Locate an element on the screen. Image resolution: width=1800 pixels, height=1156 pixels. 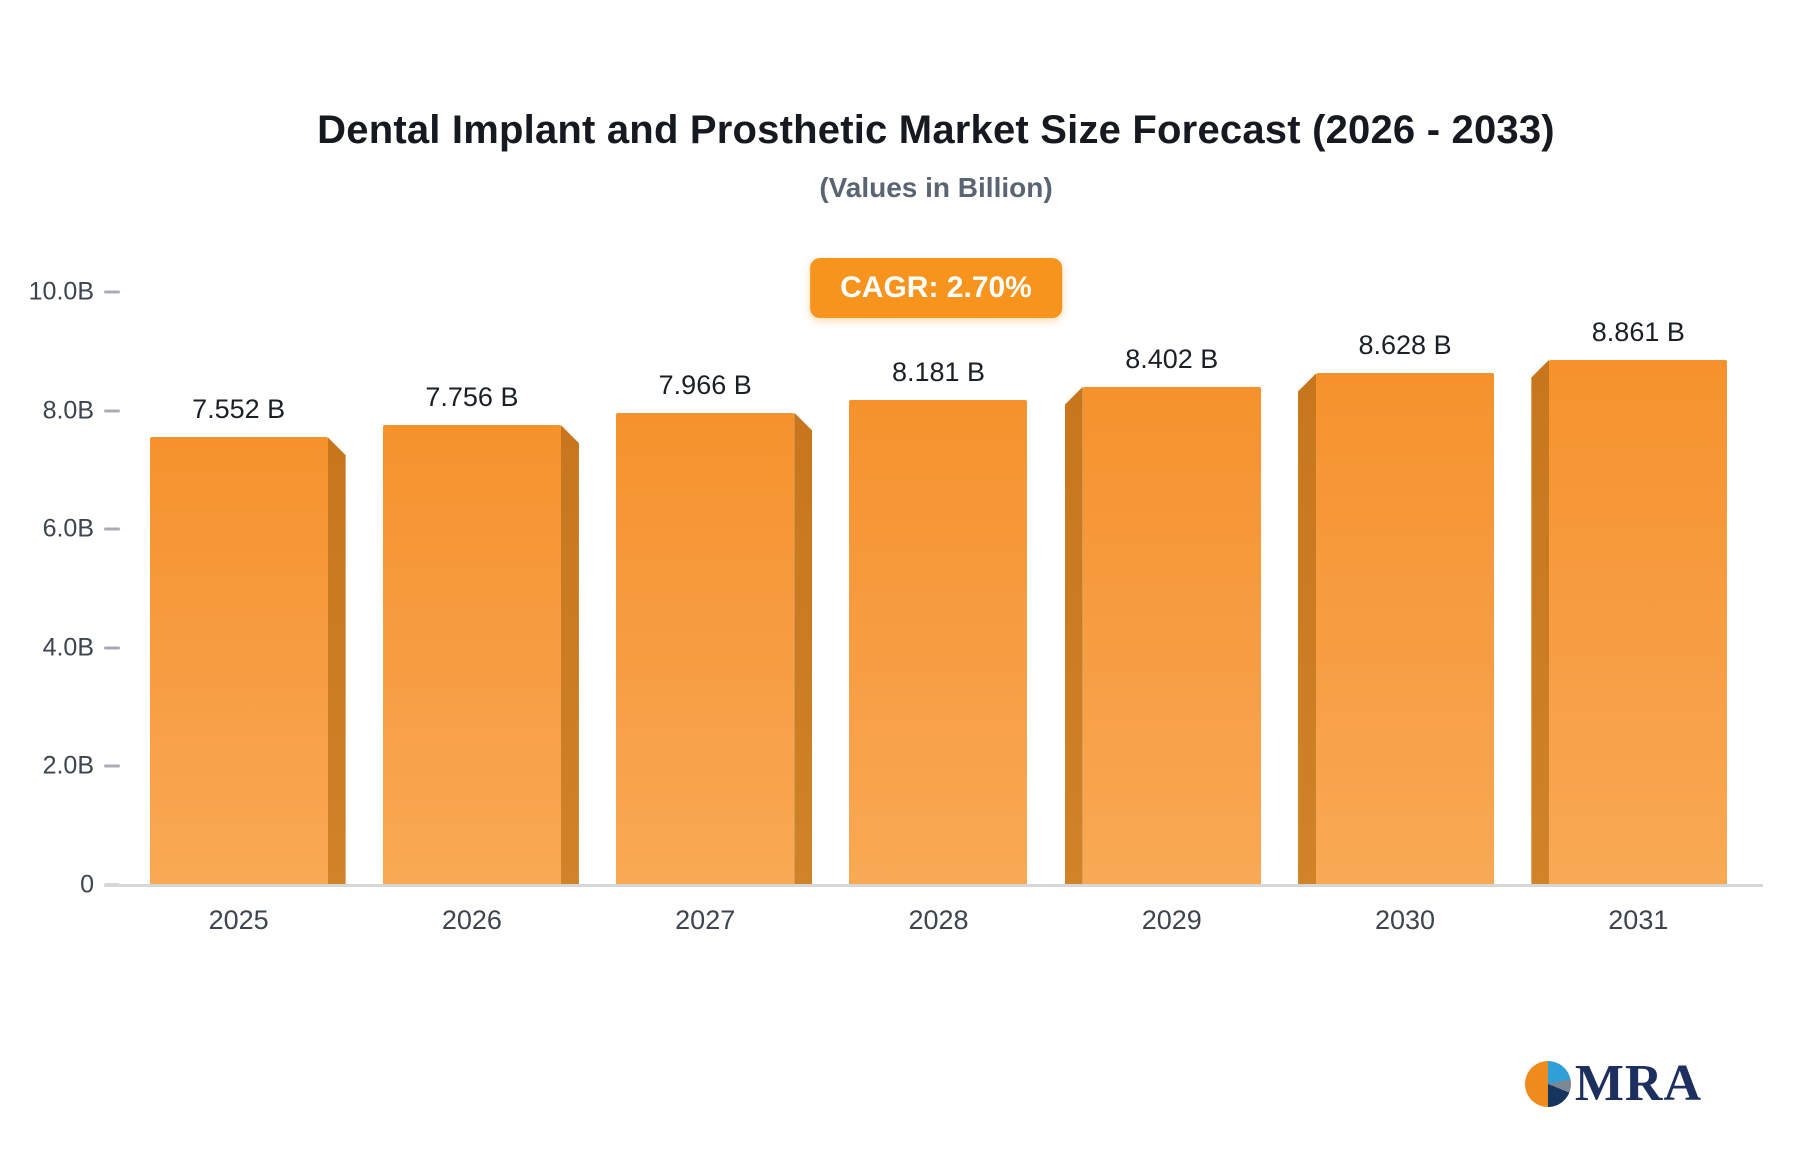
bar-group-2031: 8.861 B 2031 is located at coordinates (1638, 613).